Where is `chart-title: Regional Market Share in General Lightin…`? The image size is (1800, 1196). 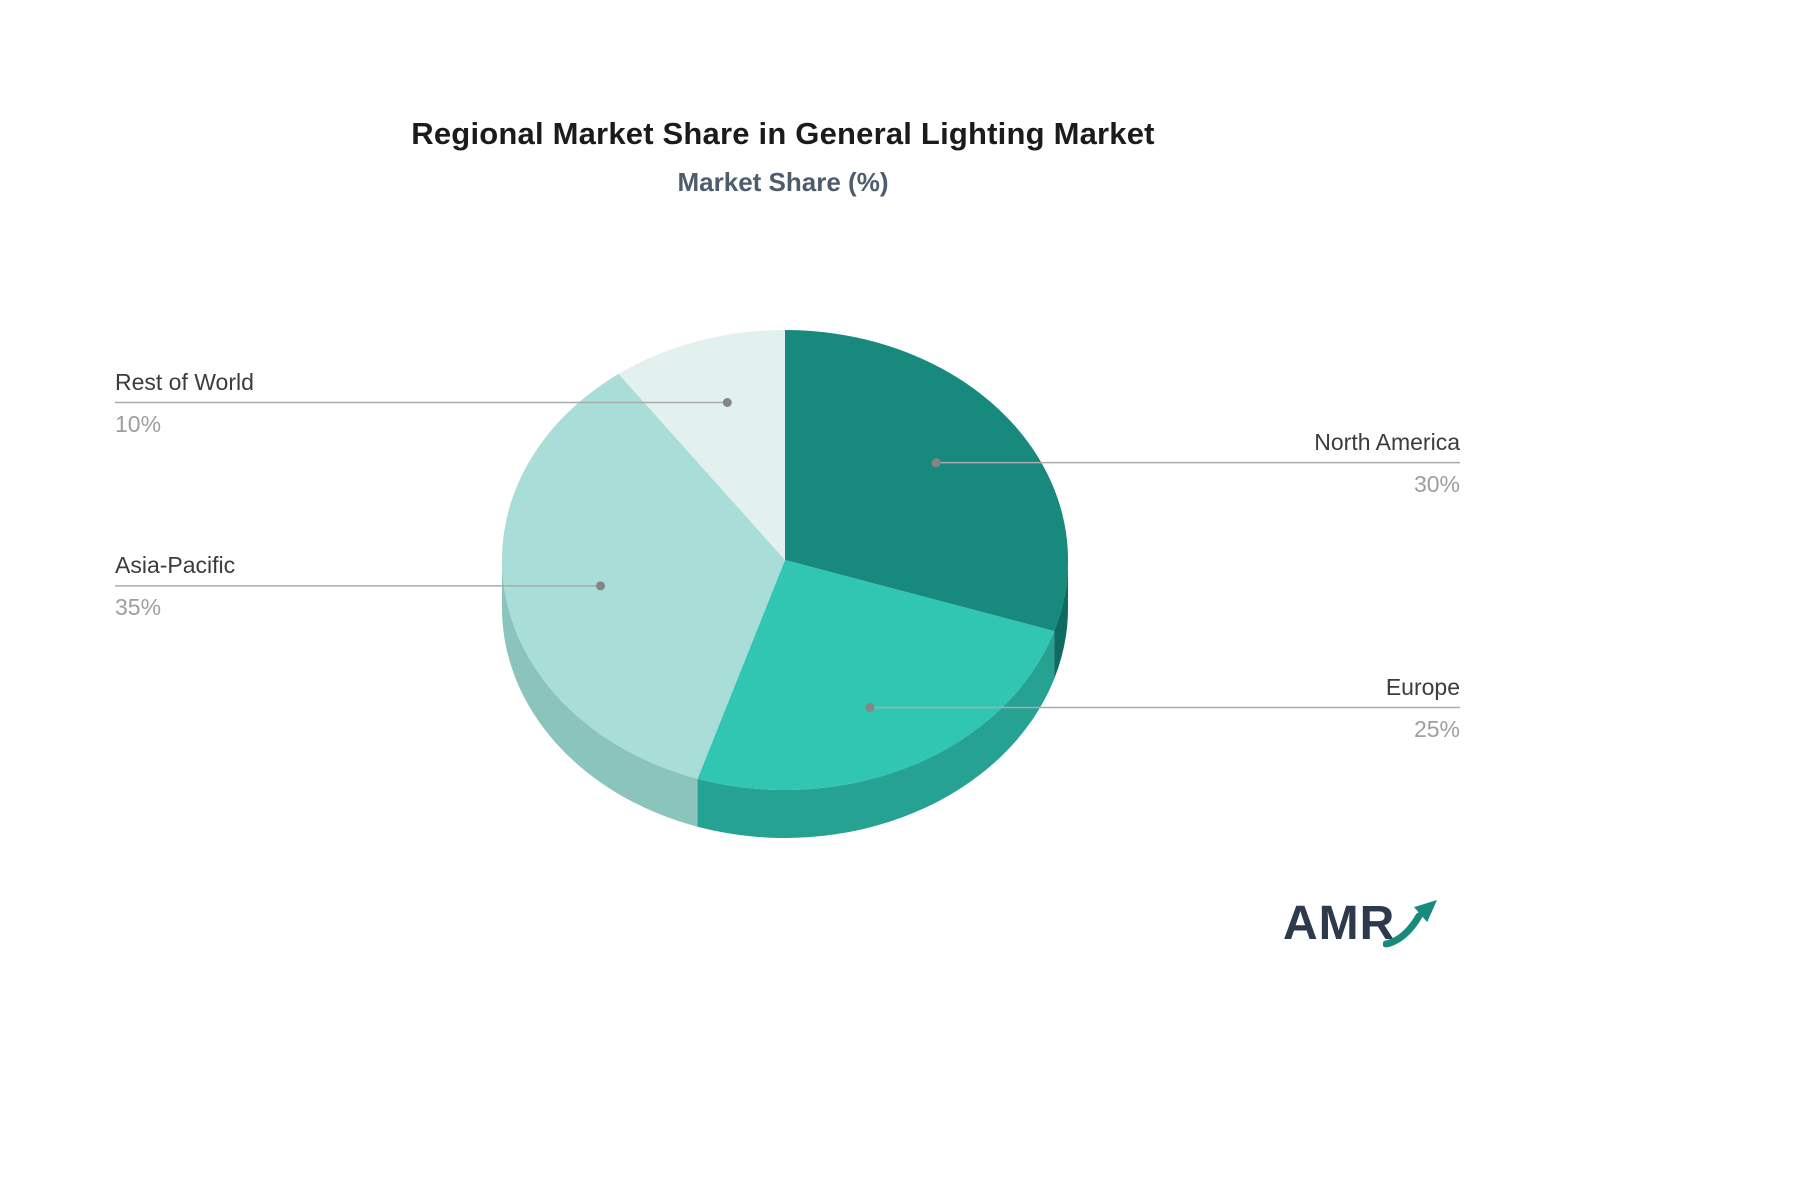
chart-title: Regional Market Share in General Lightin… is located at coordinates (783, 133).